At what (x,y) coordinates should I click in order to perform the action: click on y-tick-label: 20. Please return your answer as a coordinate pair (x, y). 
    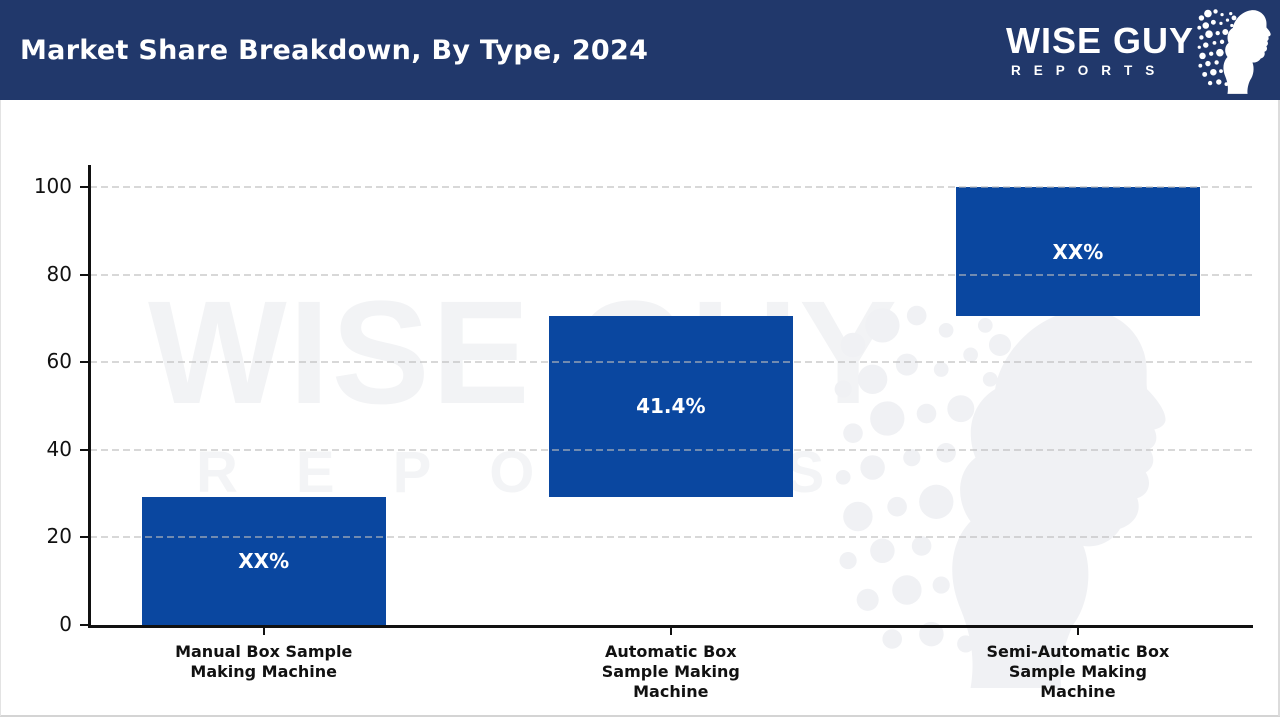
    Looking at the image, I should click on (59, 536).